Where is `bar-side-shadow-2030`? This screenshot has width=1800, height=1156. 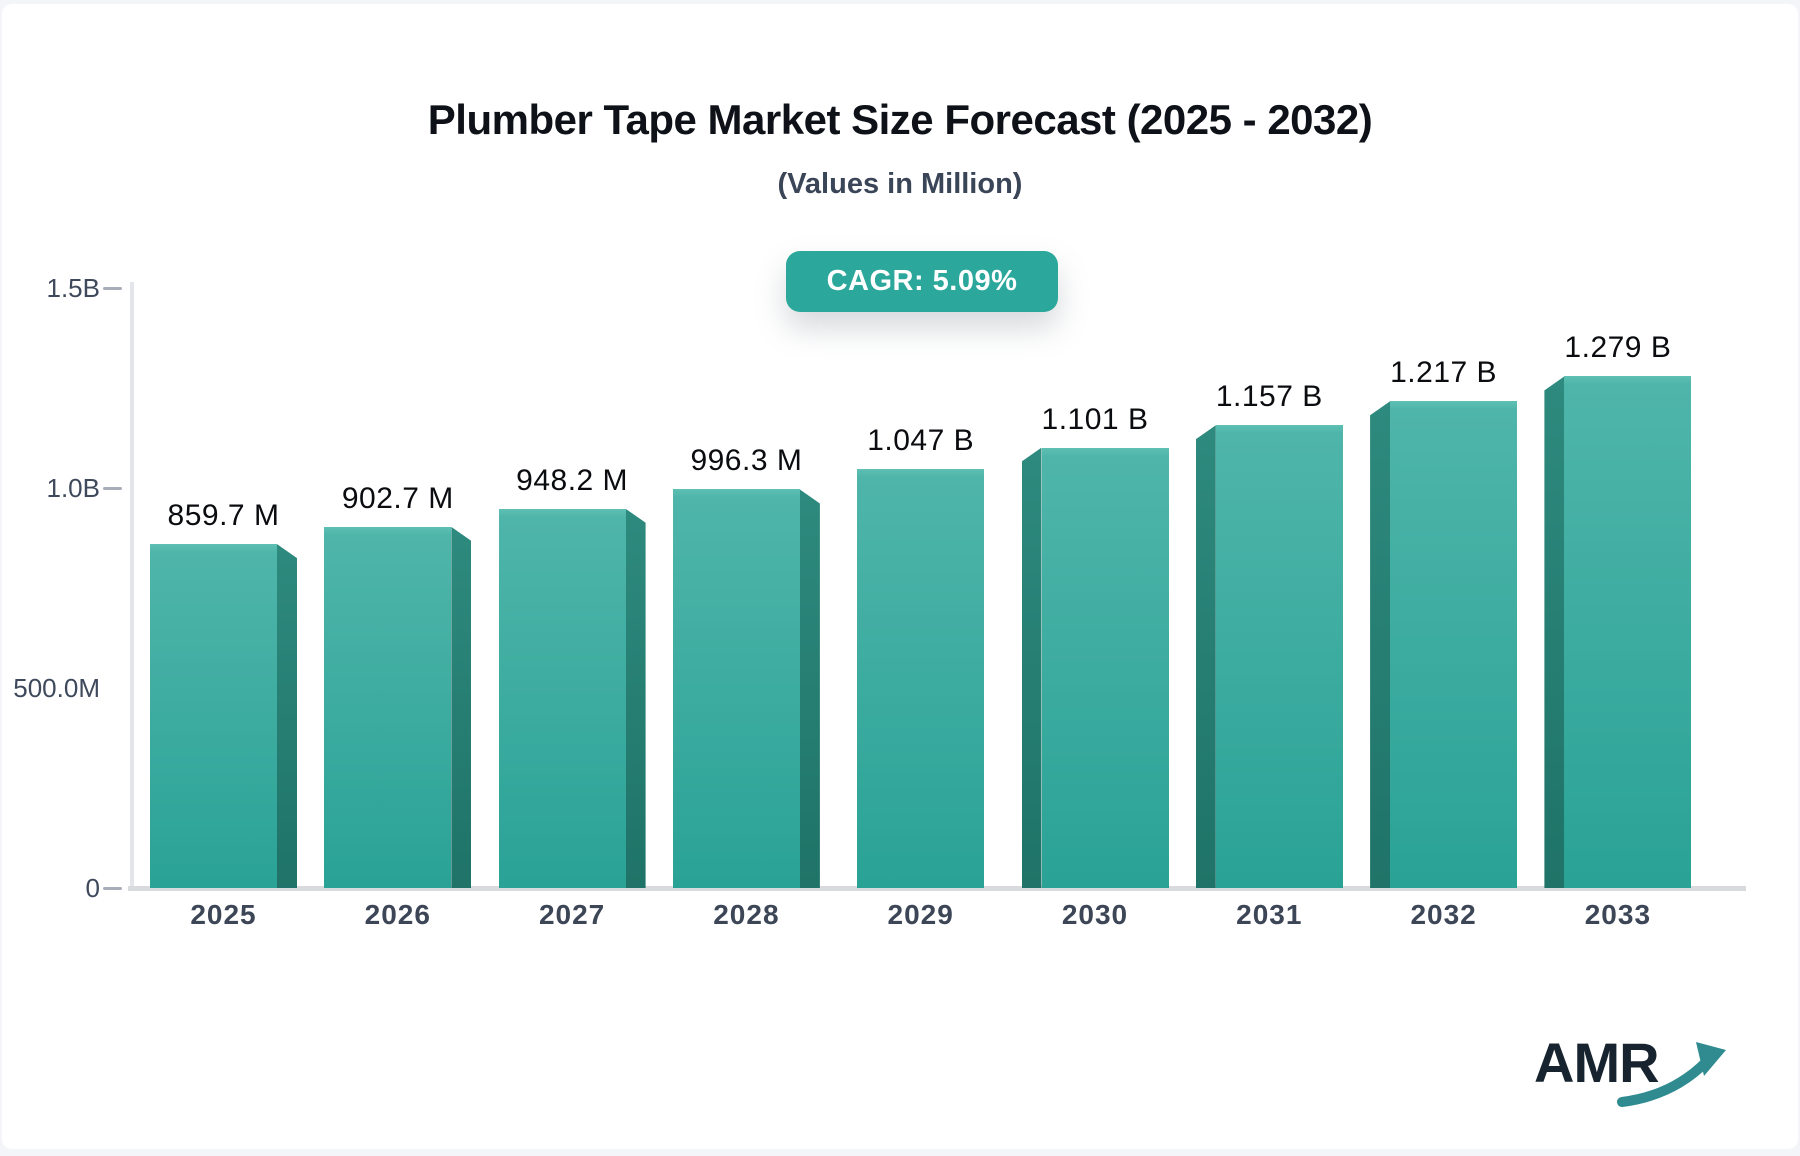 bar-side-shadow-2030 is located at coordinates (1031, 667).